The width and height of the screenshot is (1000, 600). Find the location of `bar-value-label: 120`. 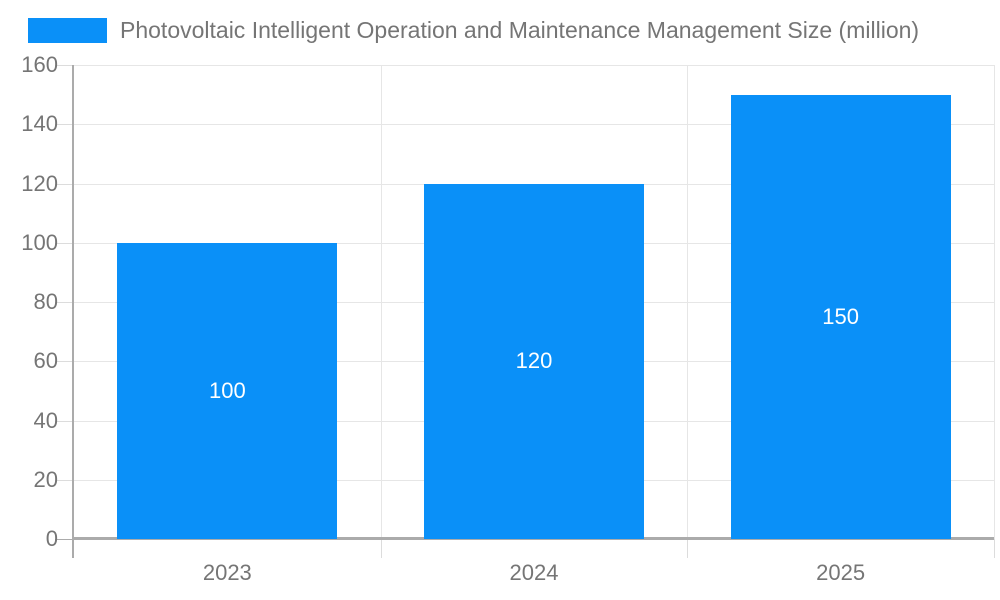

bar-value-label: 120 is located at coordinates (534, 361).